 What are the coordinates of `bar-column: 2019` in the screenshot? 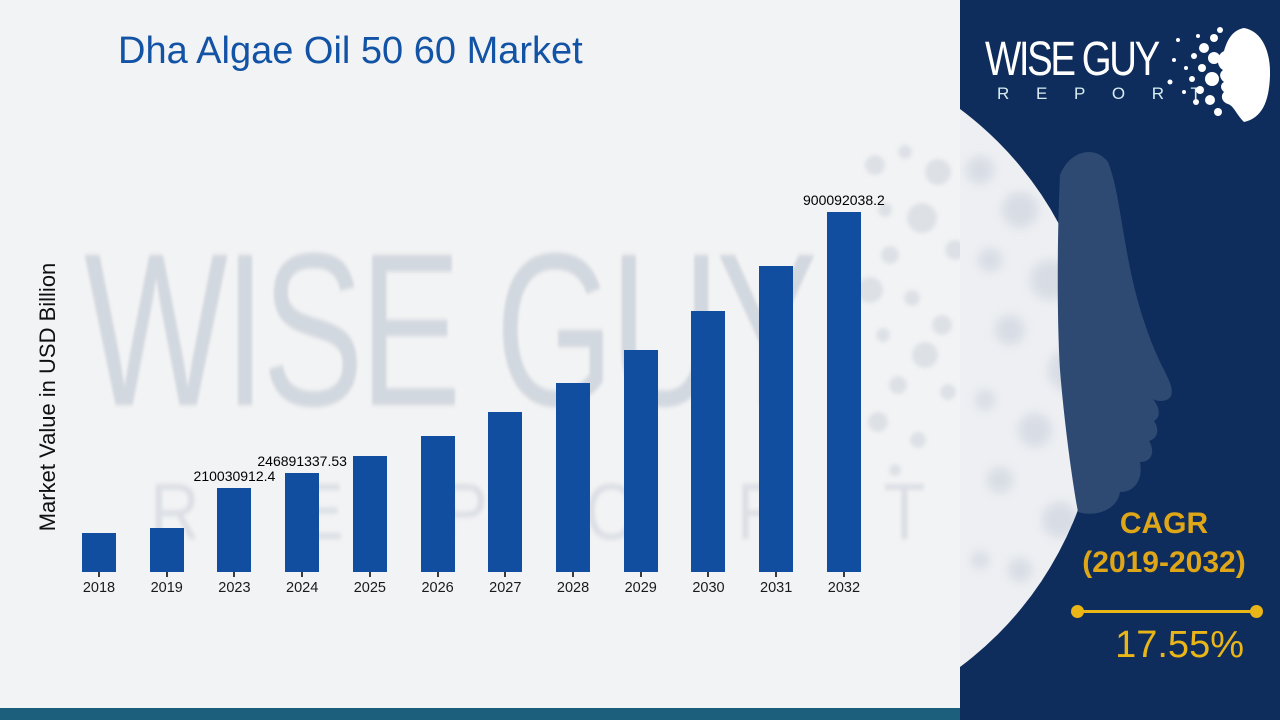 It's located at (166, 562).